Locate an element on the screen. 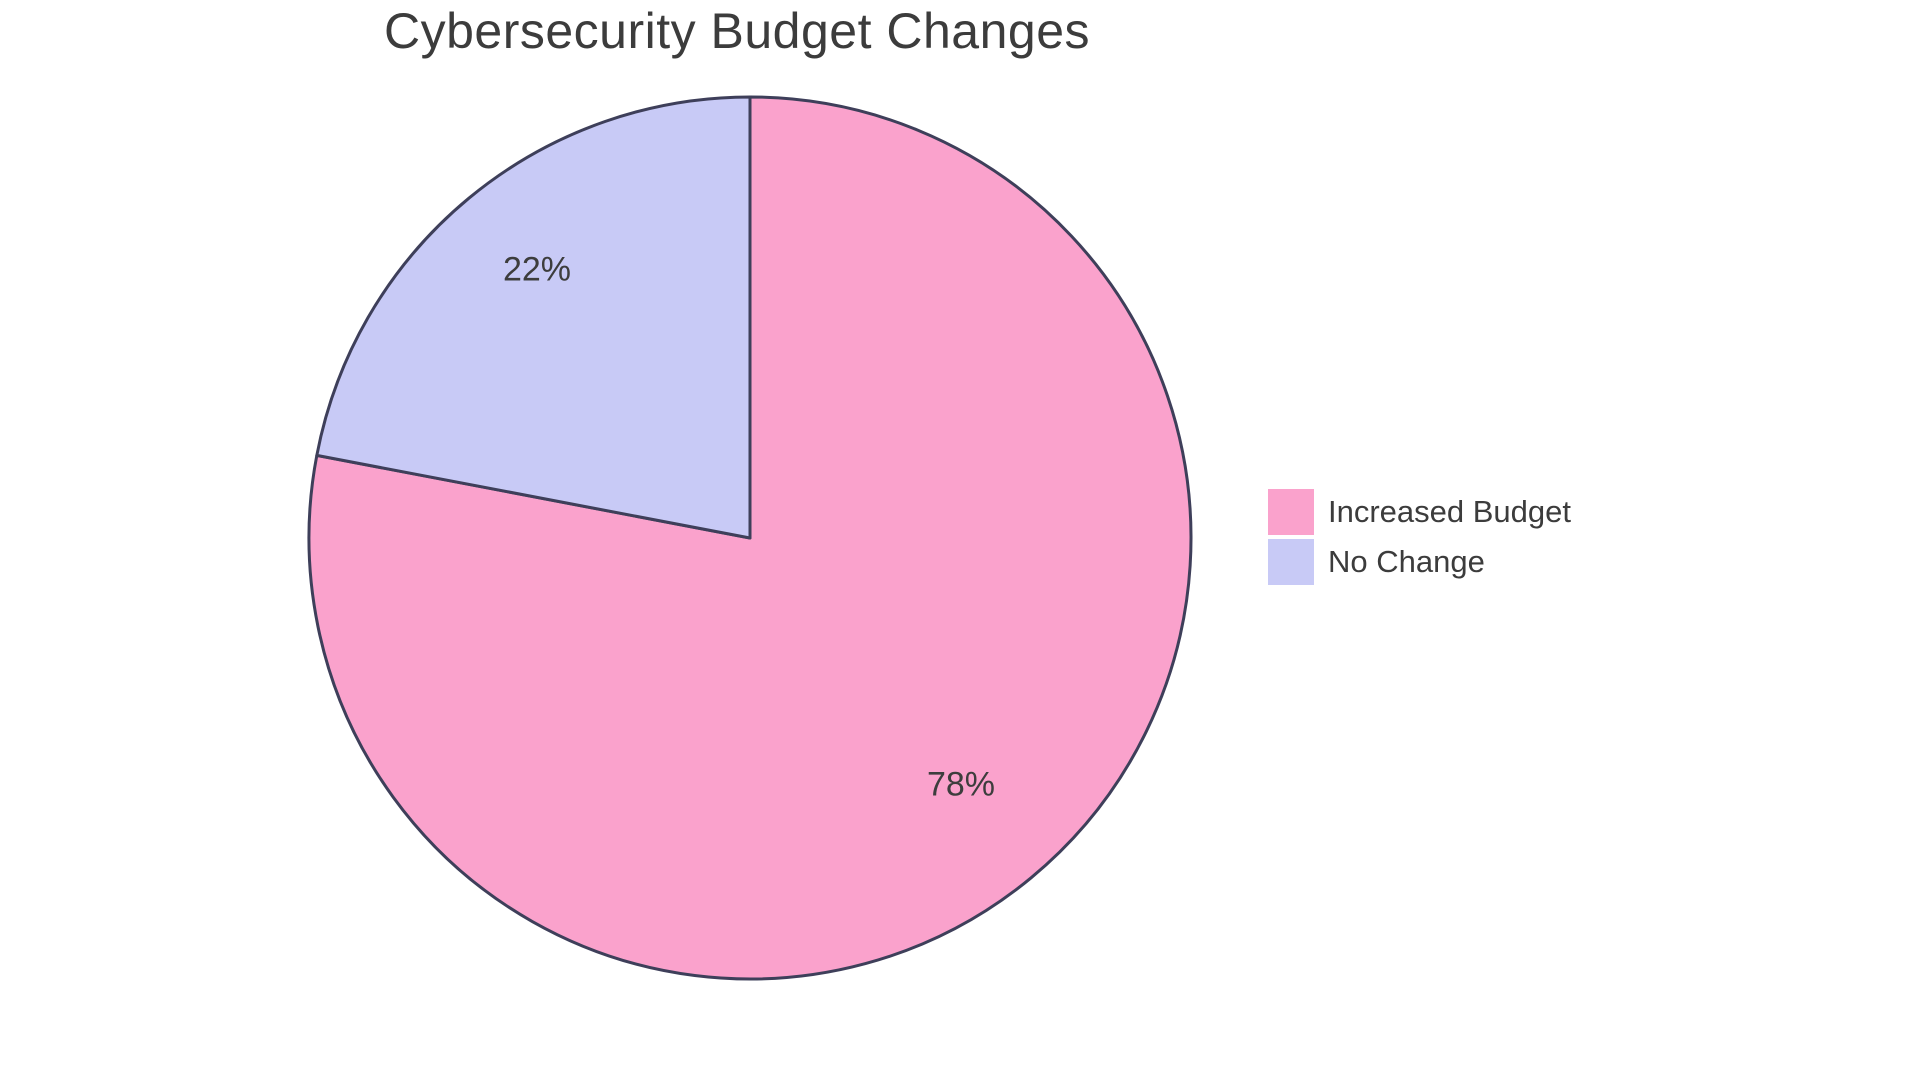 This screenshot has width=1920, height=1083. slice-label-no-change: 22% is located at coordinates (537, 269).